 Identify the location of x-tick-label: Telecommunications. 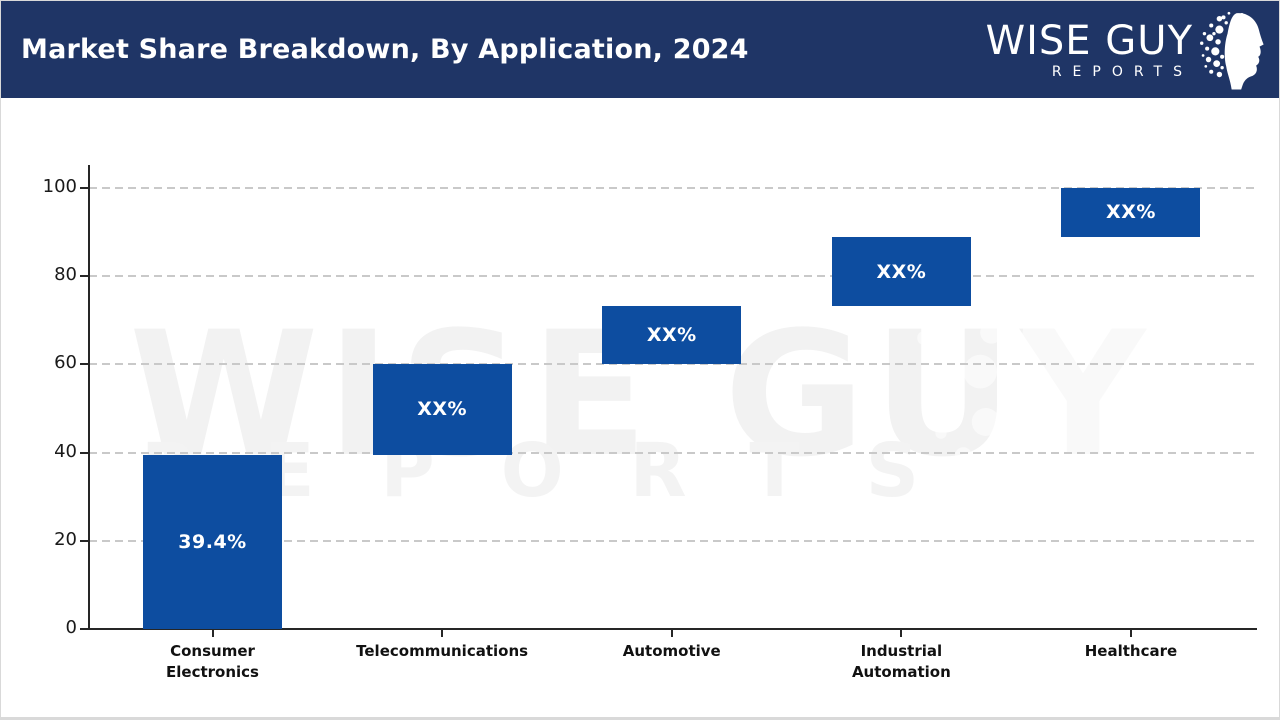
(442, 651).